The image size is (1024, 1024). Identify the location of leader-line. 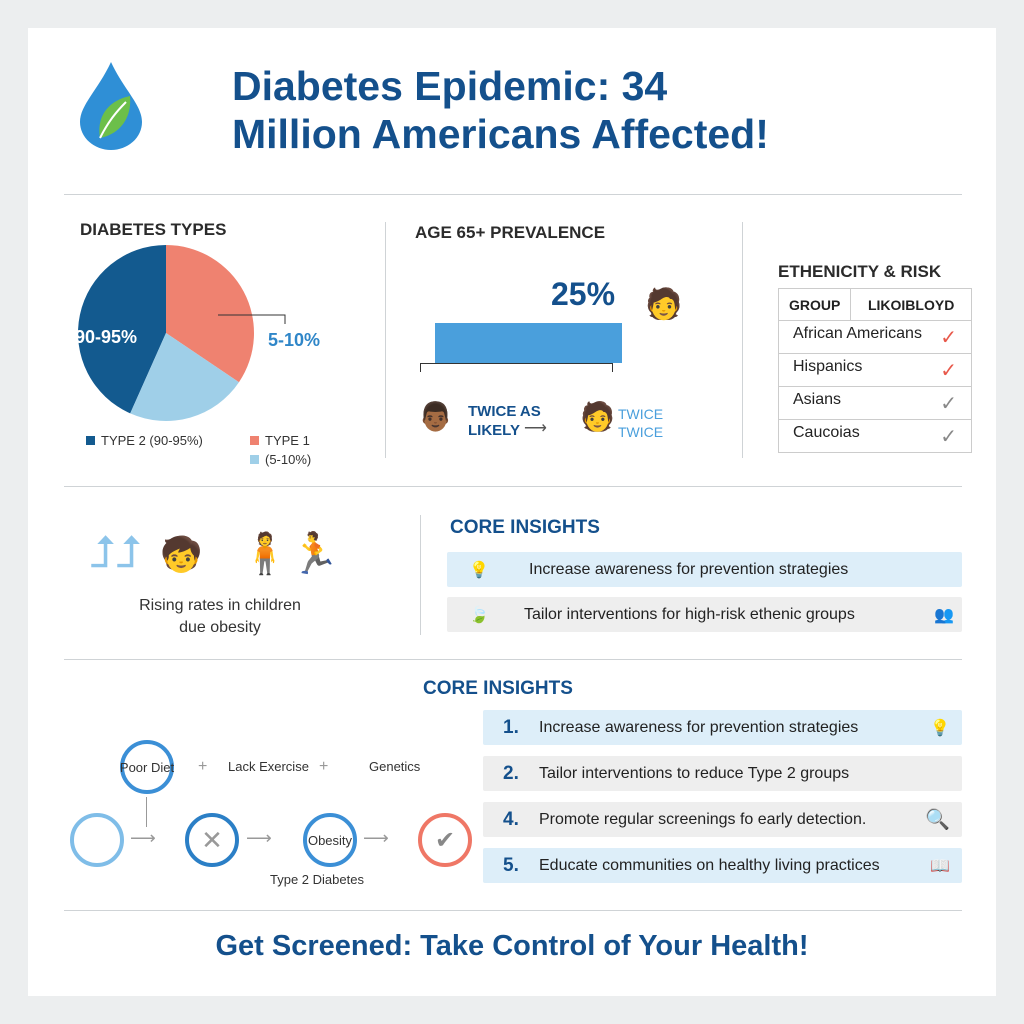
(252, 319).